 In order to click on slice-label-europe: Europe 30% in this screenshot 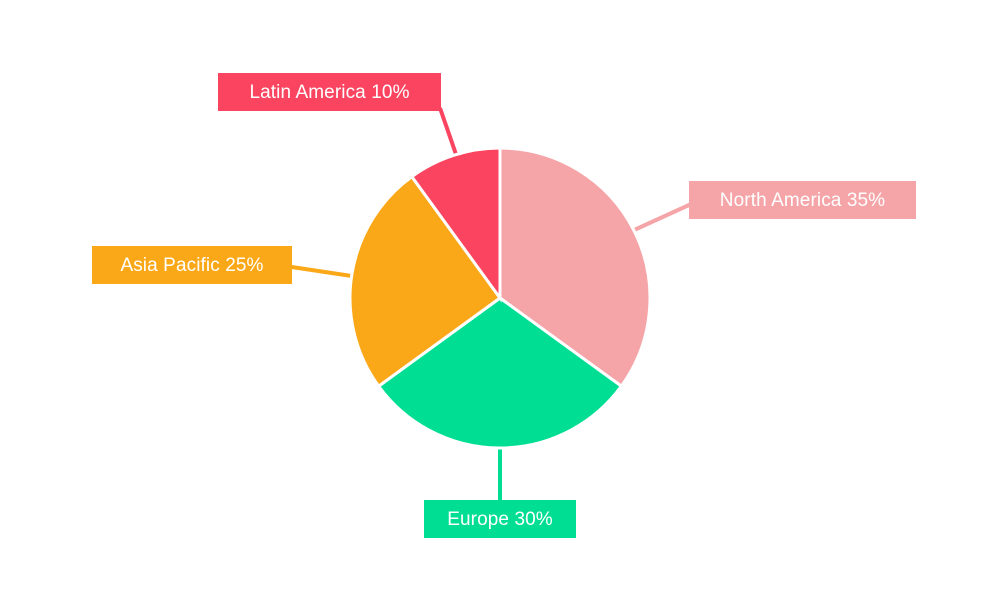, I will do `click(500, 519)`.